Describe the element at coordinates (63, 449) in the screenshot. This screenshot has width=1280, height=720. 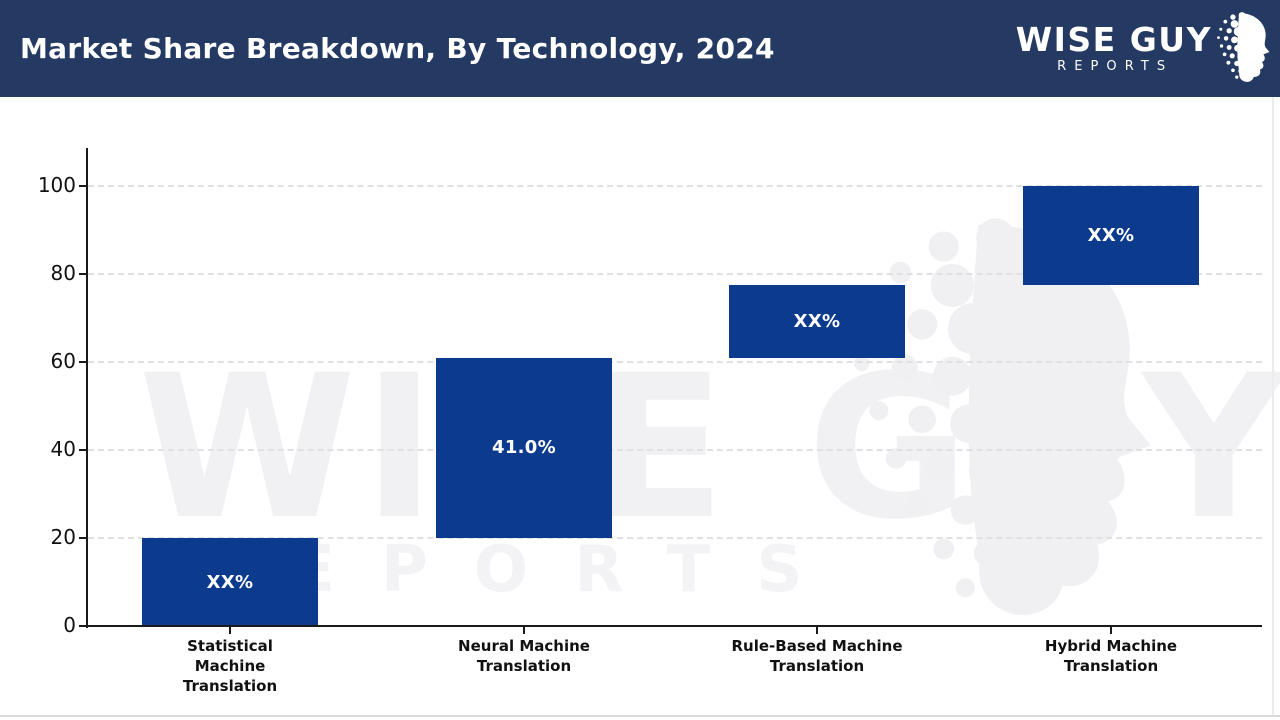
I see `y-tick-label: 40` at that location.